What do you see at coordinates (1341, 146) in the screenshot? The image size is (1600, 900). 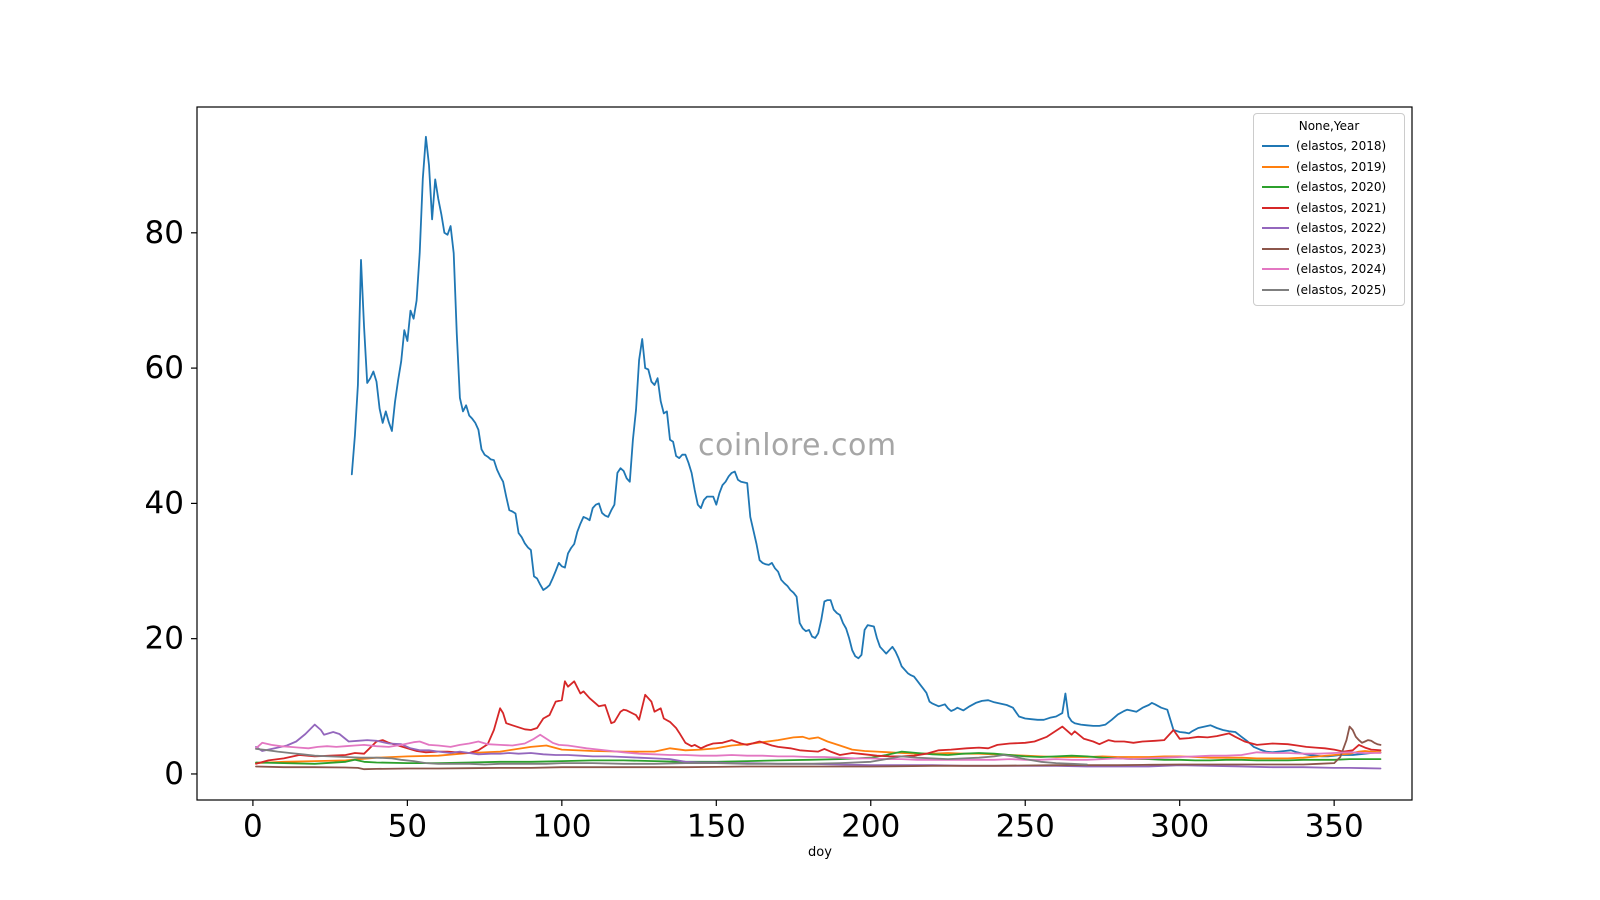 I see `legend-entry-label: (elastos, 2018)` at bounding box center [1341, 146].